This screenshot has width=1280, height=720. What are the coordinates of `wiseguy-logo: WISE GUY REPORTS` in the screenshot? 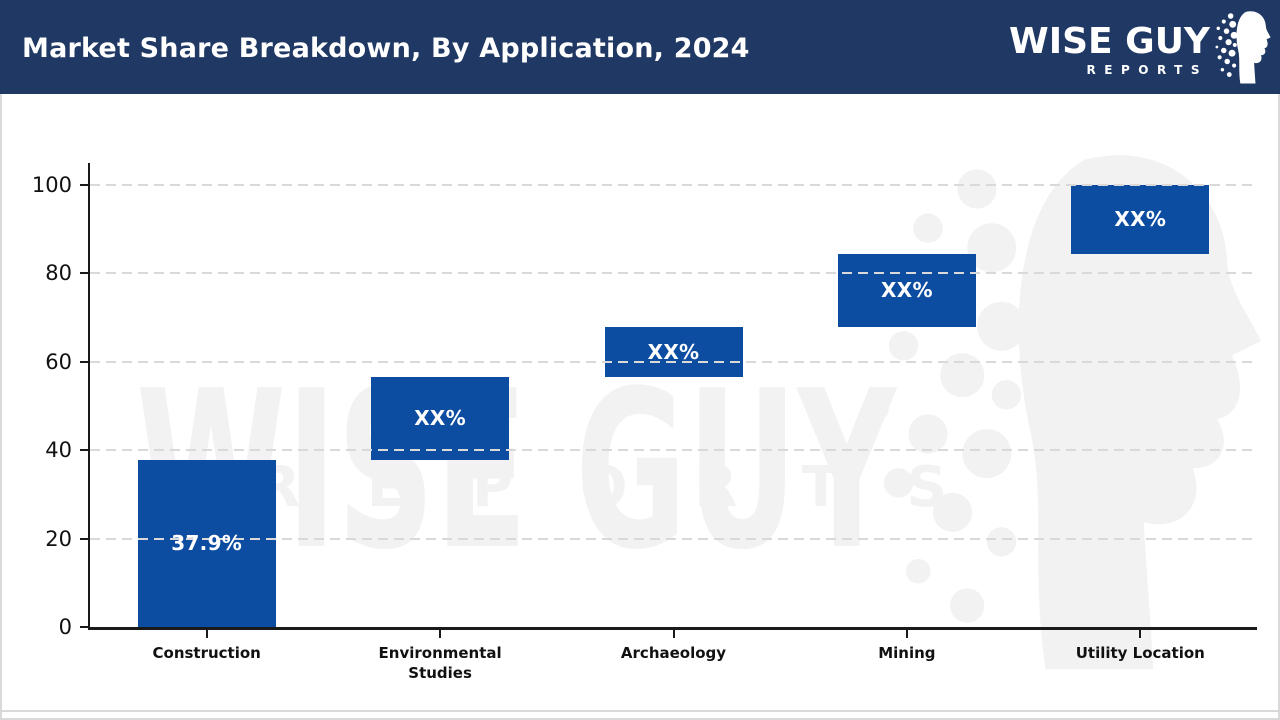 It's located at (1140, 48).